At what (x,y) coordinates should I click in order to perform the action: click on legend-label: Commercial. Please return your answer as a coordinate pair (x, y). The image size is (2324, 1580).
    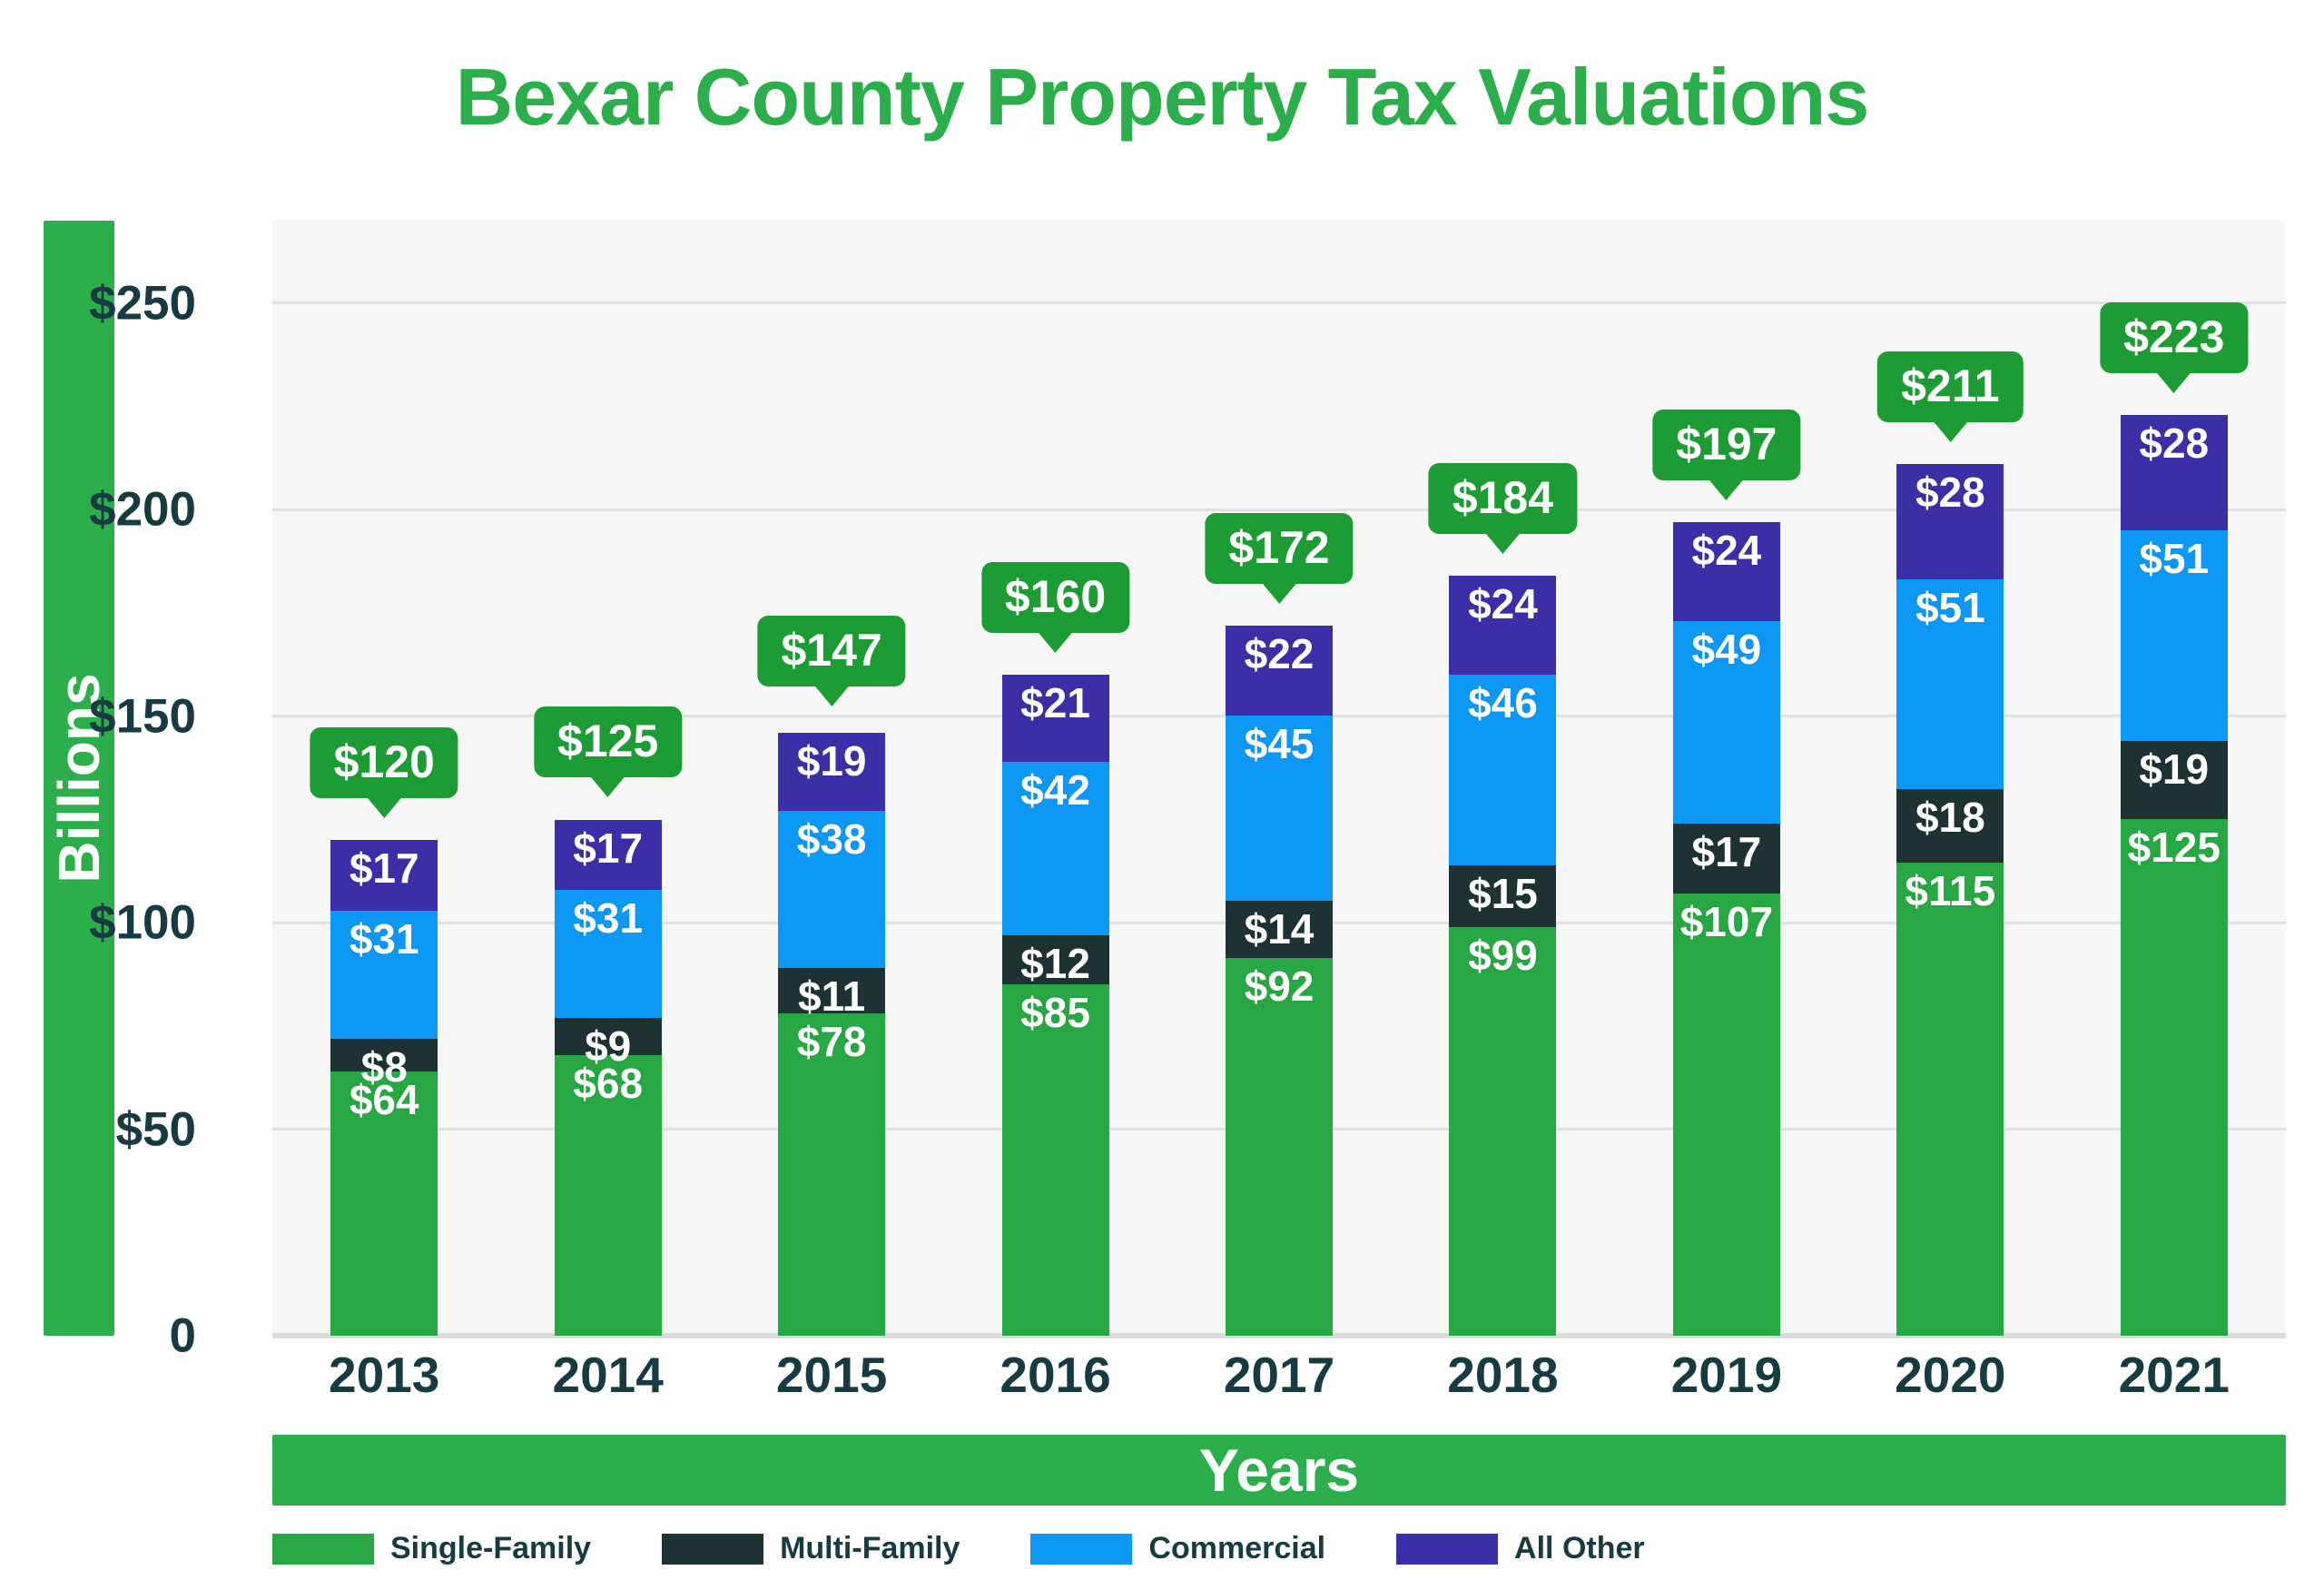
    Looking at the image, I should click on (1237, 1548).